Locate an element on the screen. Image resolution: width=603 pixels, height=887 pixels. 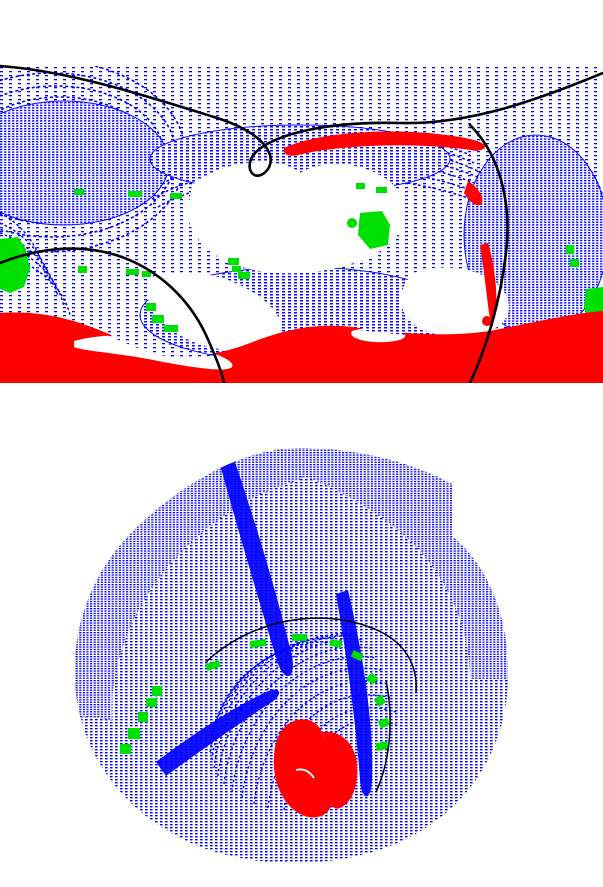
sphere-separatrix is located at coordinates (311, 705).